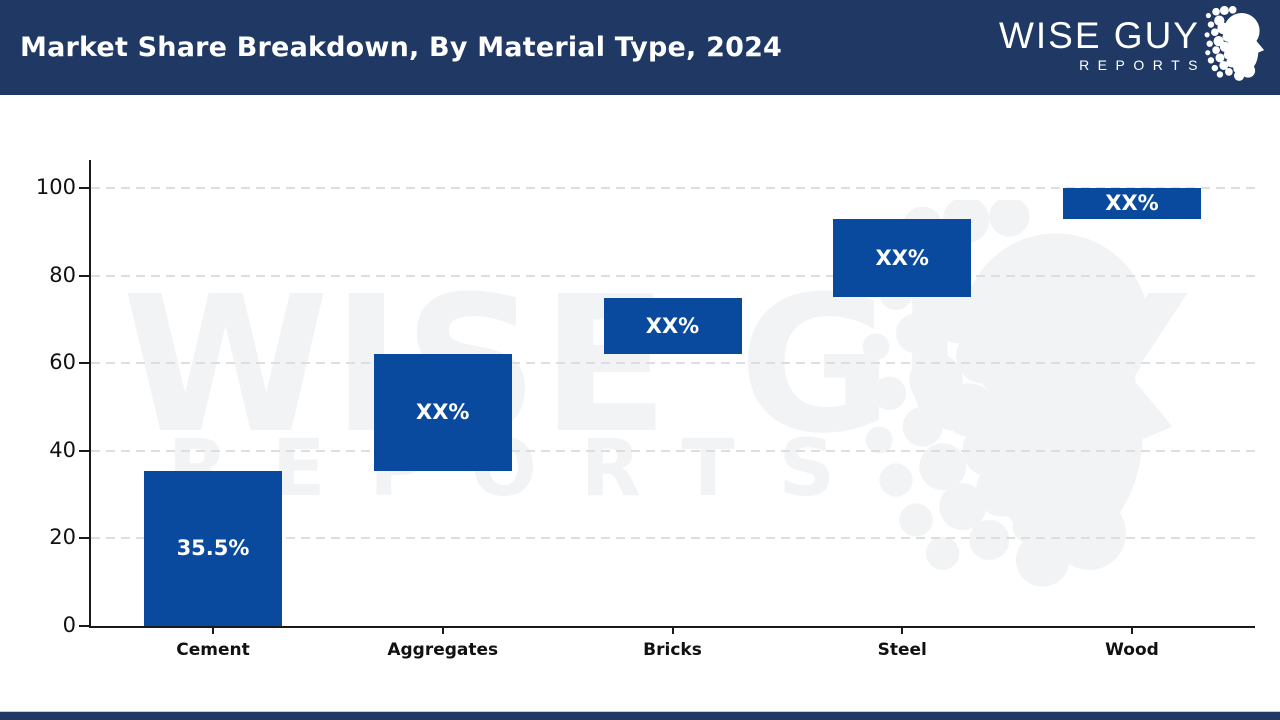 The width and height of the screenshot is (1280, 720). Describe the element at coordinates (902, 630) in the screenshot. I see `x-tick-mark-steel` at that location.